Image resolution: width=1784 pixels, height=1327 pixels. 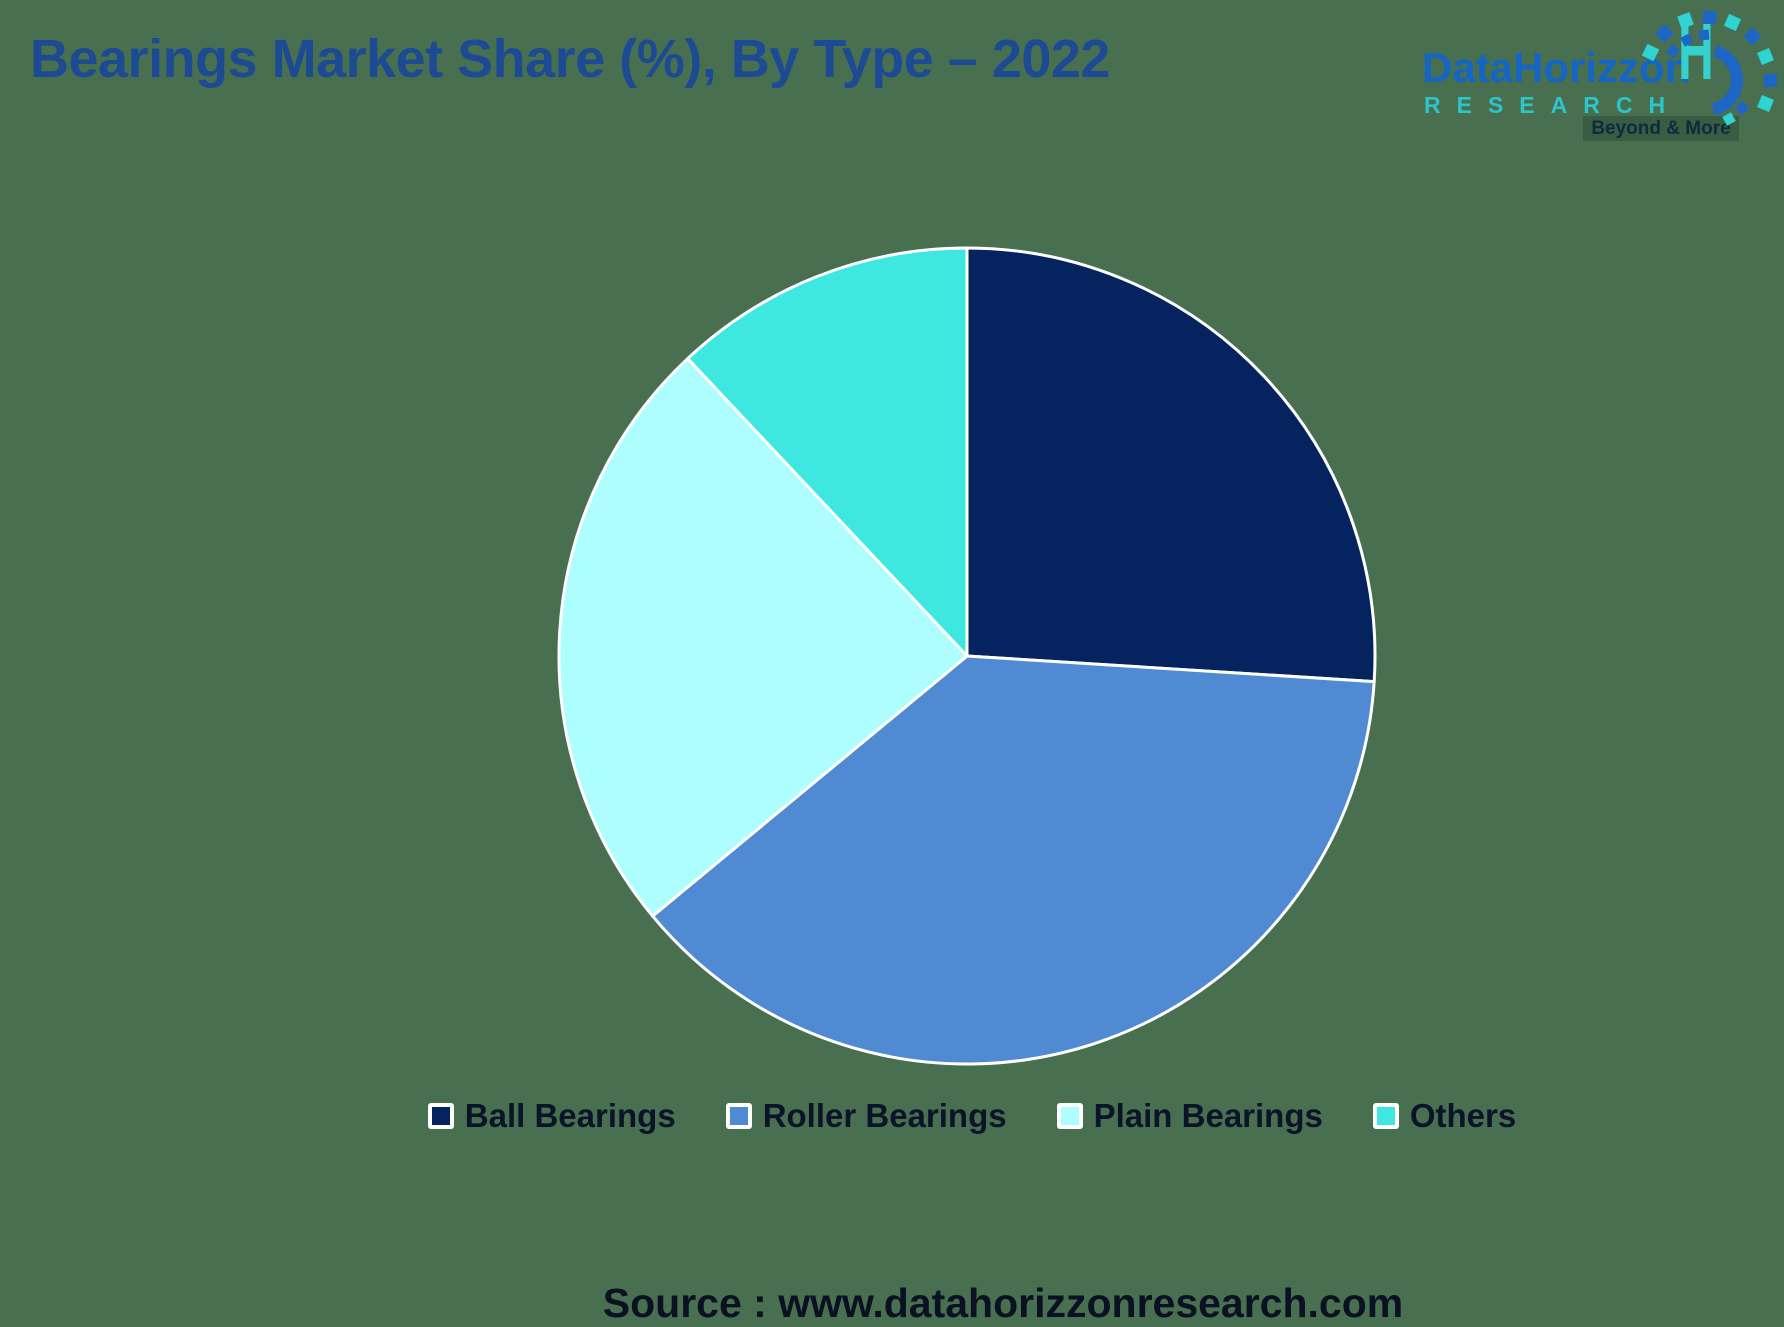 I want to click on legend-label: Plain Bearings, so click(x=1208, y=1115).